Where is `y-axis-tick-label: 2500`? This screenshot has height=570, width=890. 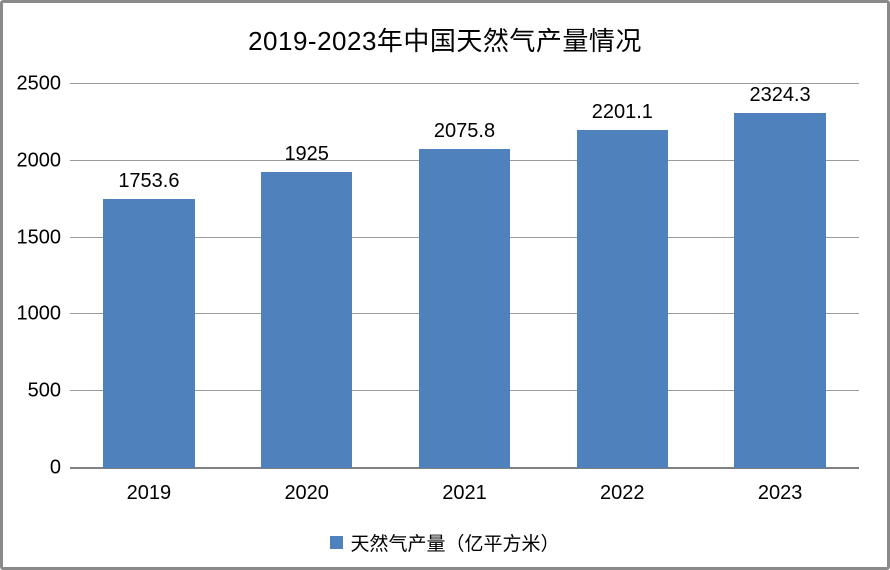
y-axis-tick-label: 2500 is located at coordinates (39, 83).